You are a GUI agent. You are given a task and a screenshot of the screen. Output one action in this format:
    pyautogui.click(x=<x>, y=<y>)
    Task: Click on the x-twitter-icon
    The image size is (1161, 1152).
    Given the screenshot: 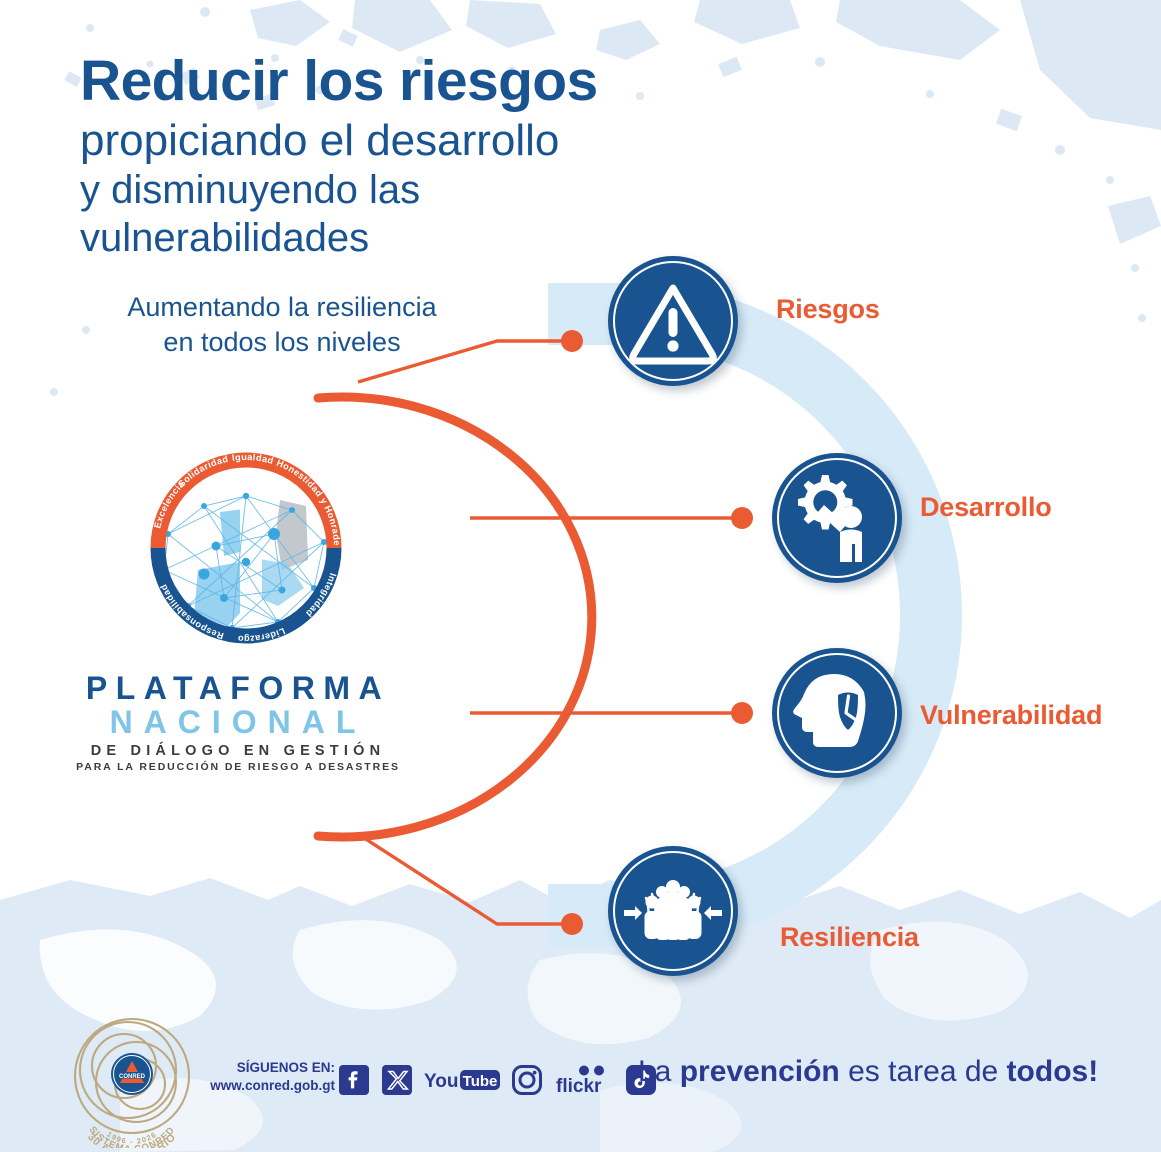 What is the action you would take?
    pyautogui.click(x=397, y=1080)
    